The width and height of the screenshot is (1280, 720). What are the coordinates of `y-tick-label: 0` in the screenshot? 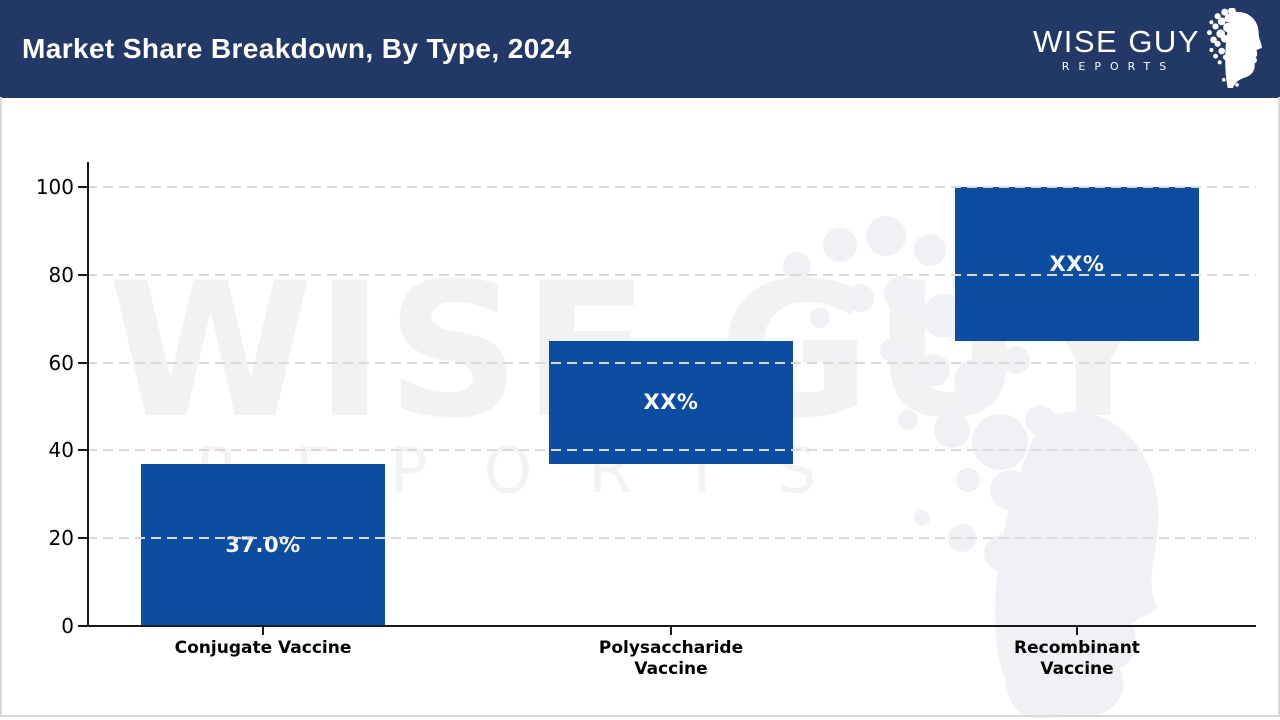 It's located at (67, 626).